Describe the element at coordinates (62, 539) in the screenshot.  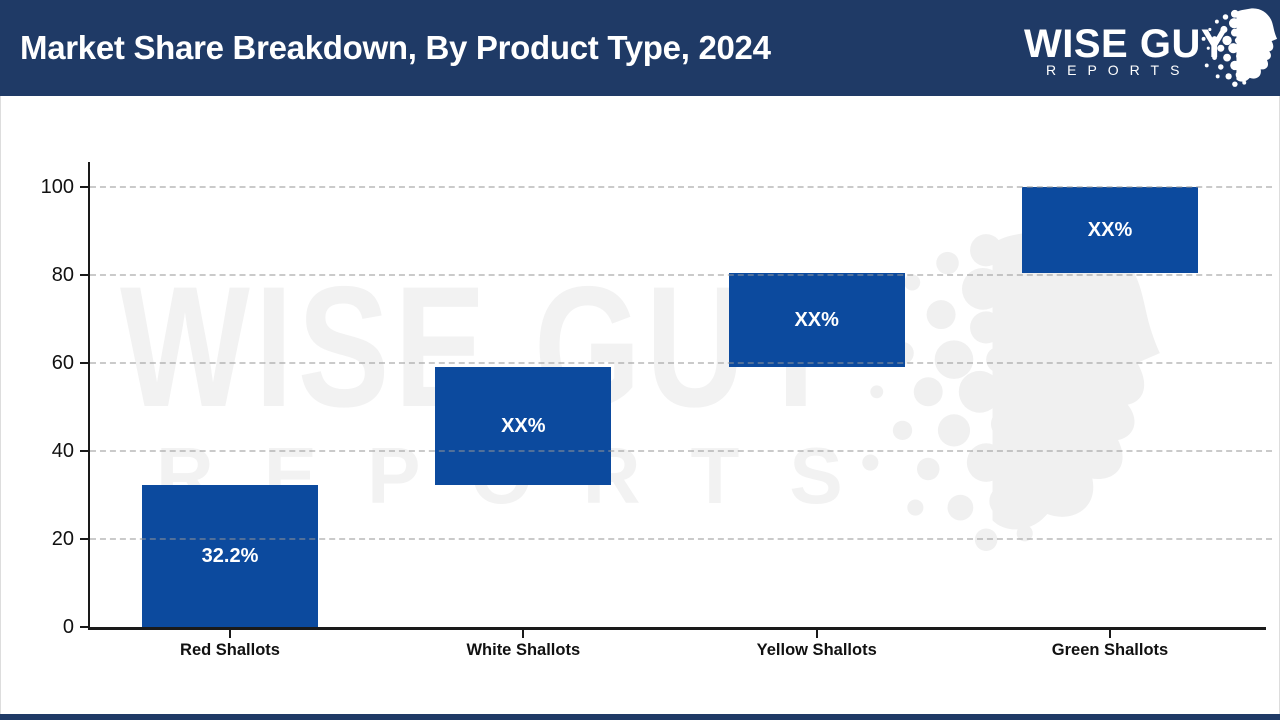
I see `y-tick-label-20: 20` at that location.